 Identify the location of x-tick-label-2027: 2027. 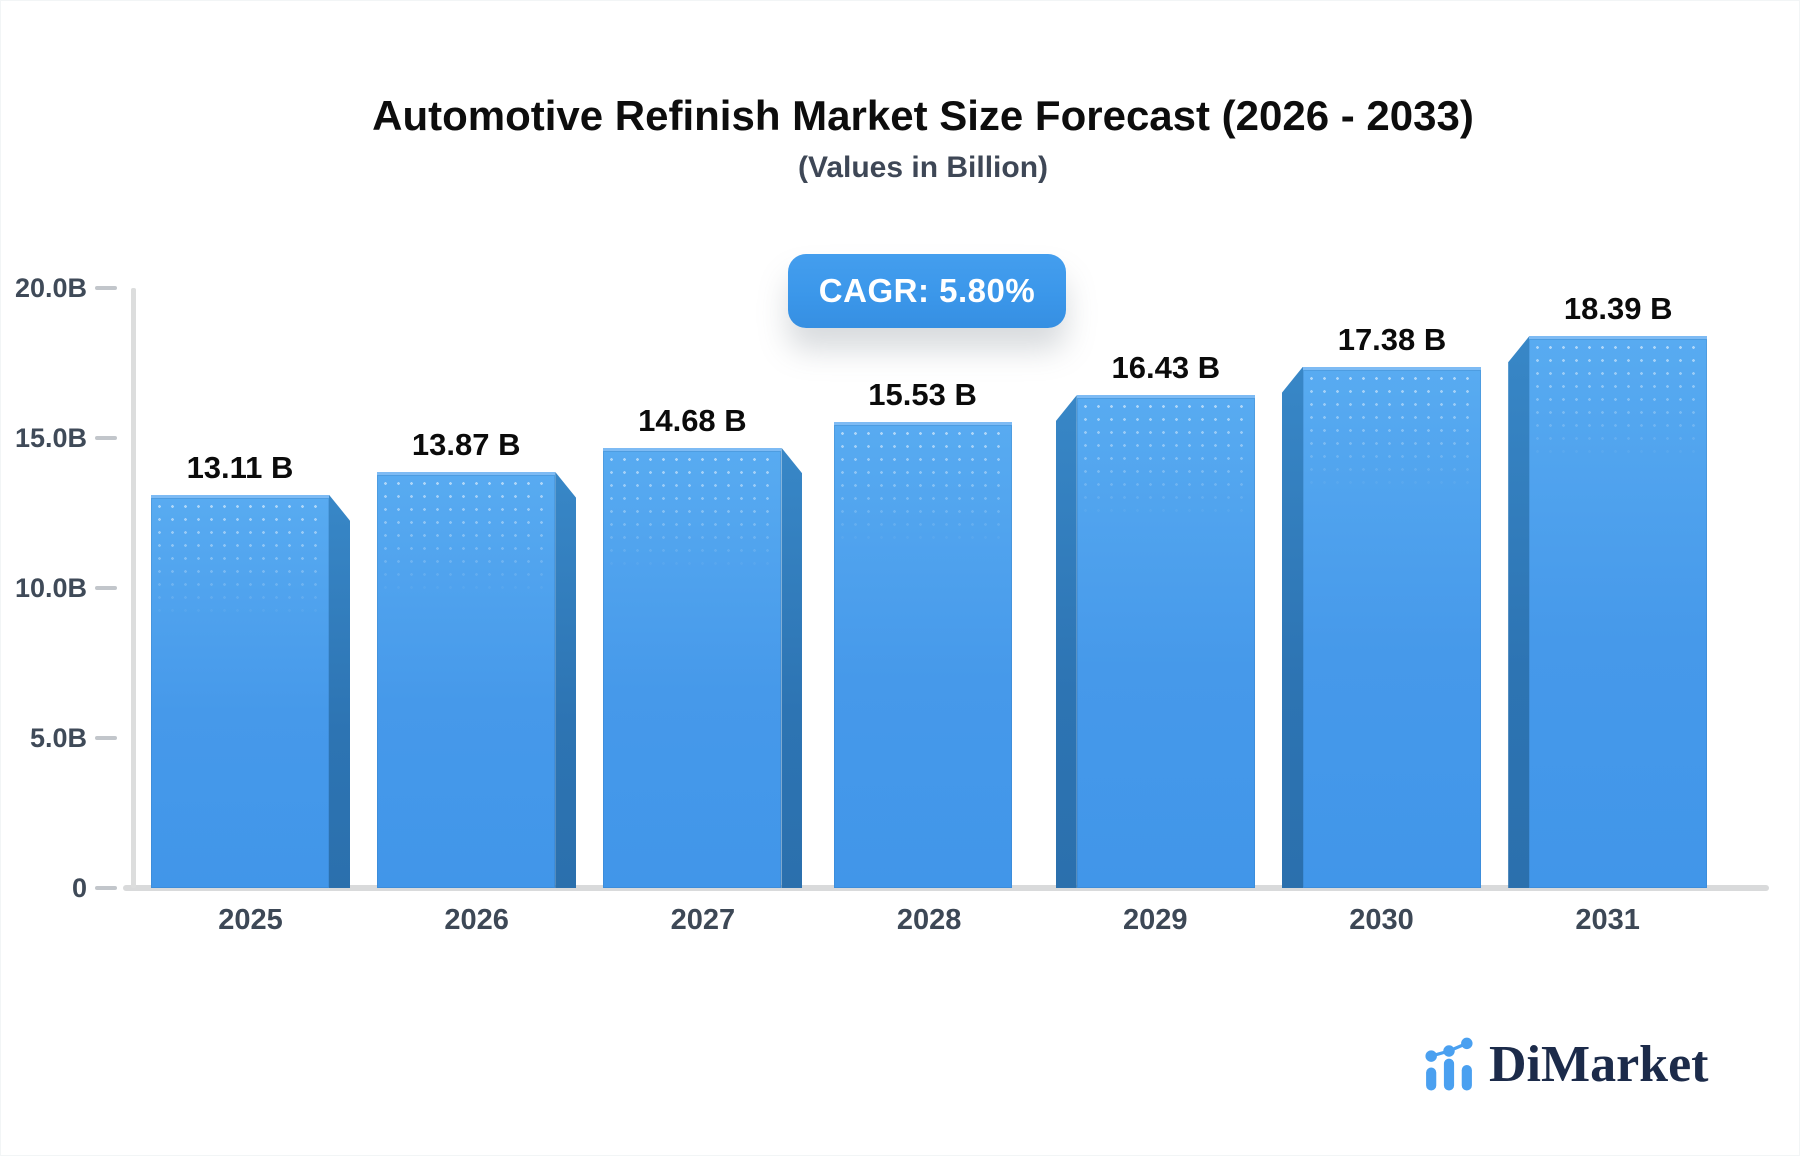
(703, 920).